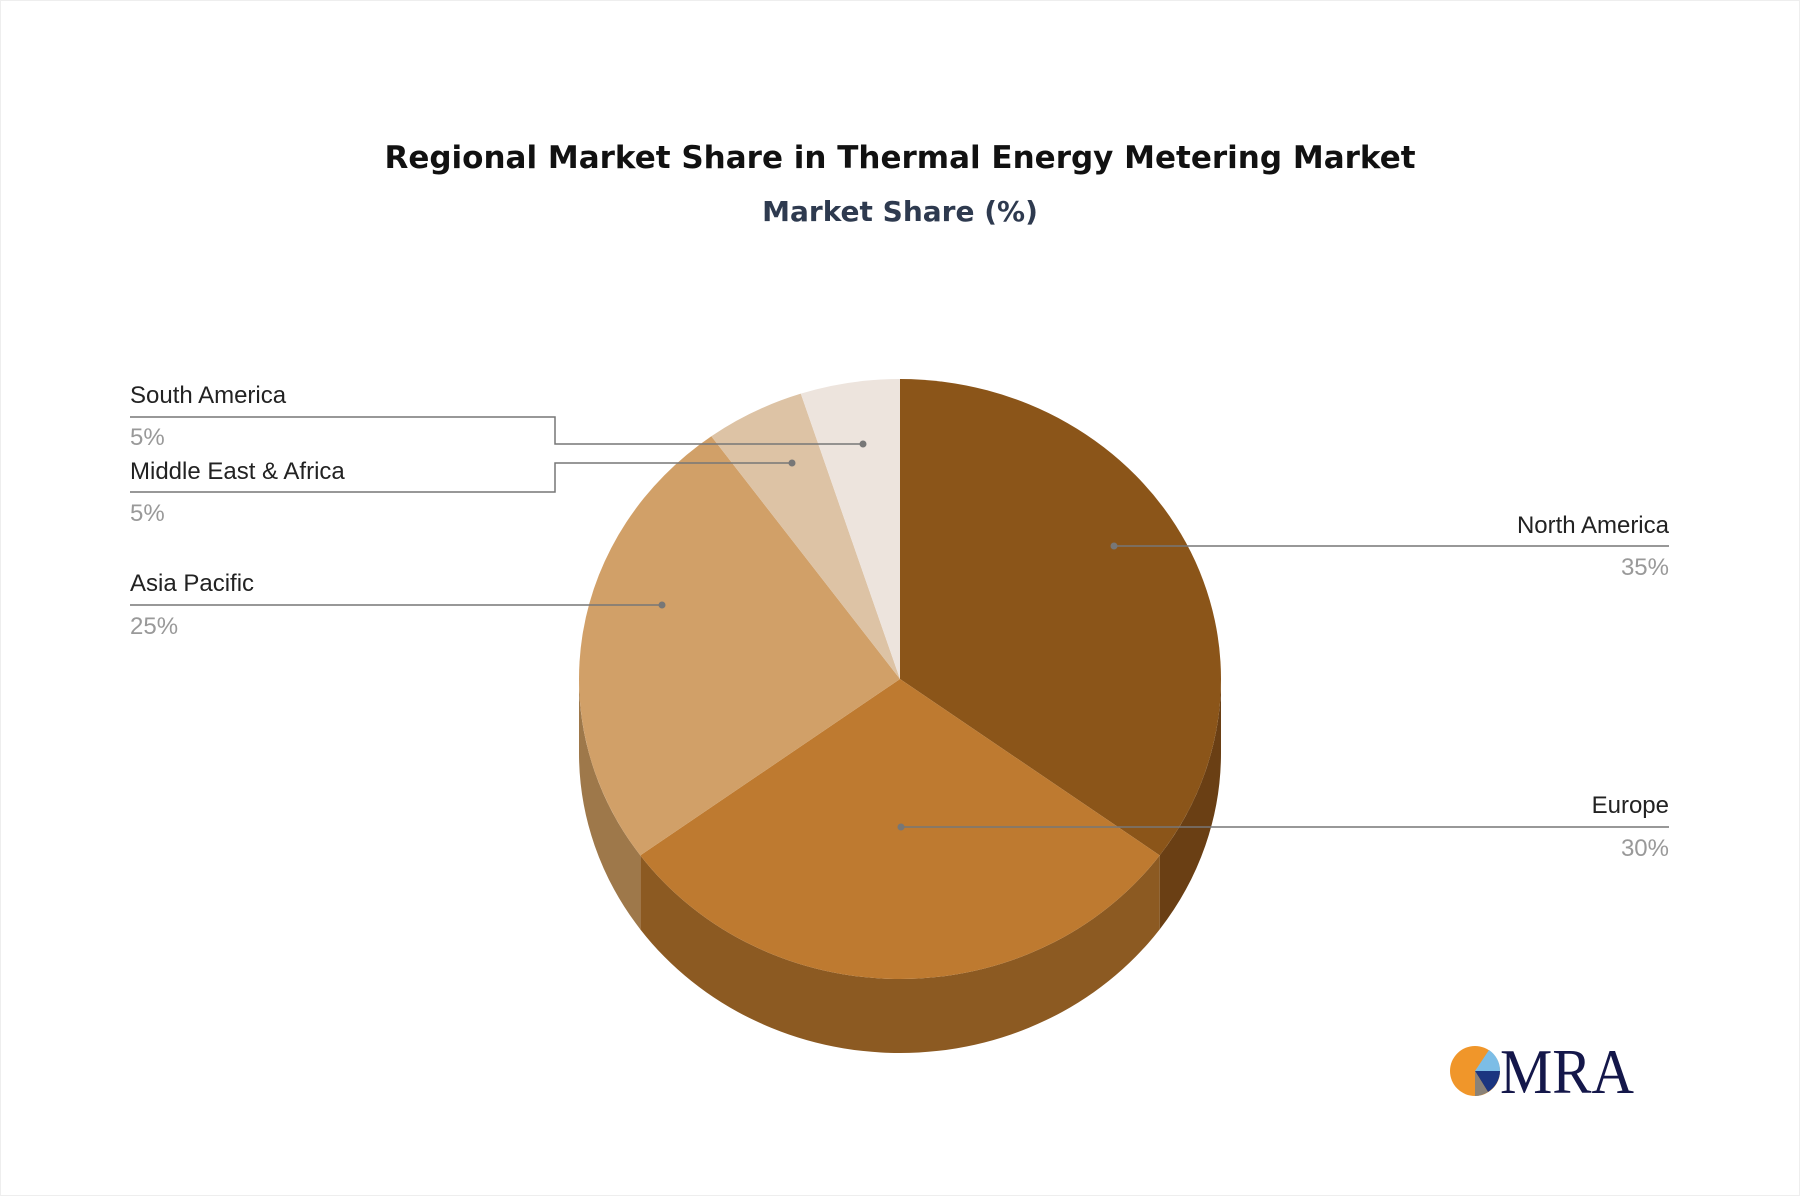  I want to click on value-europe: 30%, so click(1645, 848).